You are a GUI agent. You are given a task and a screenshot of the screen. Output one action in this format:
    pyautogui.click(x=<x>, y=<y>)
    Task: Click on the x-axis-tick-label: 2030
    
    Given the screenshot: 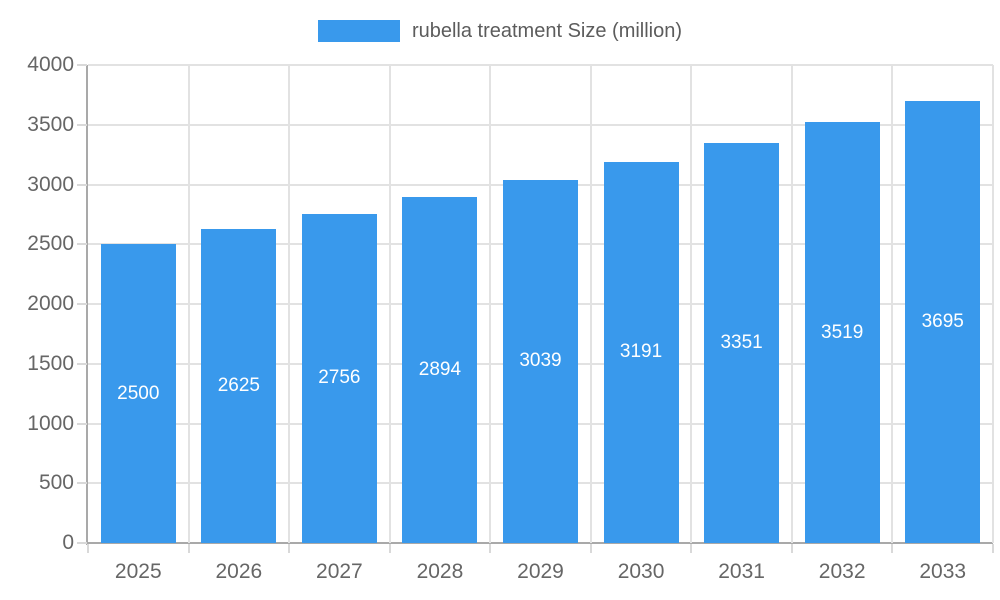 What is the action you would take?
    pyautogui.click(x=641, y=571)
    